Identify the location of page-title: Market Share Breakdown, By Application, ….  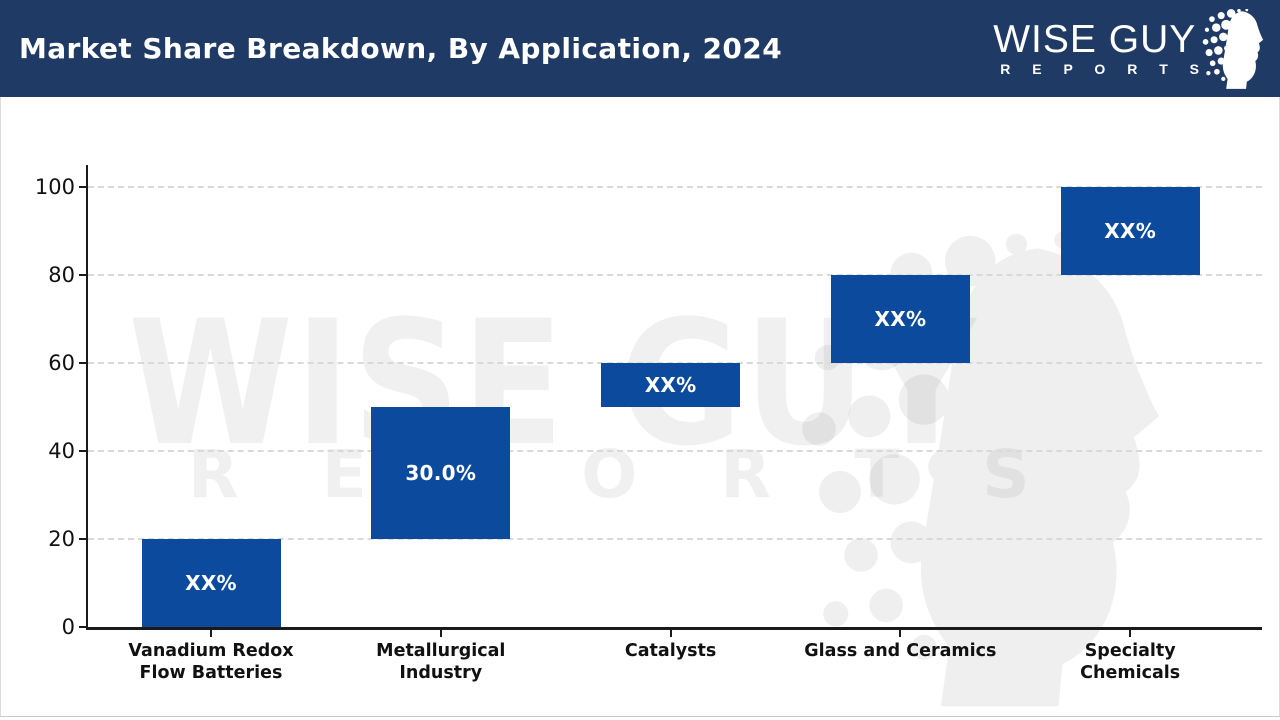
(401, 48).